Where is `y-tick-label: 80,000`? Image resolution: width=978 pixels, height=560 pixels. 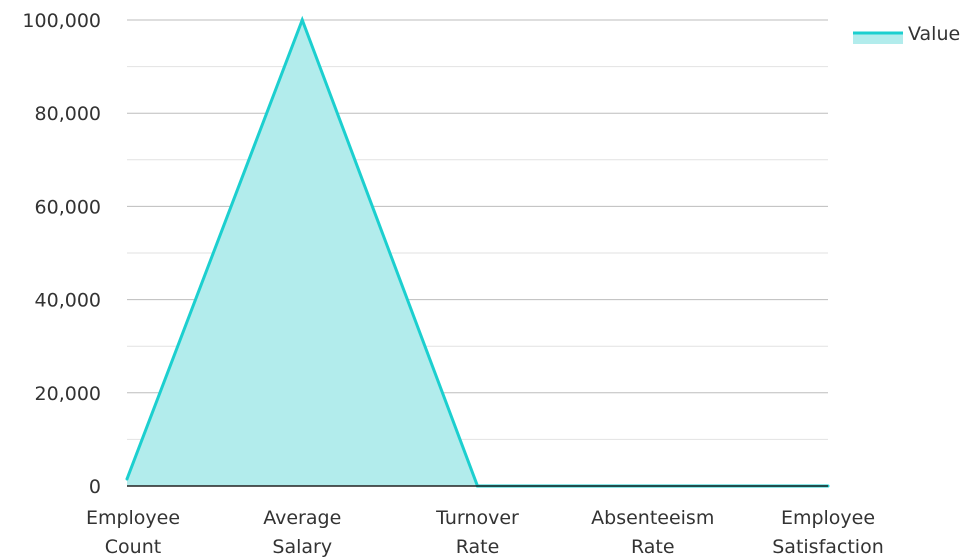
y-tick-label: 80,000 is located at coordinates (68, 114).